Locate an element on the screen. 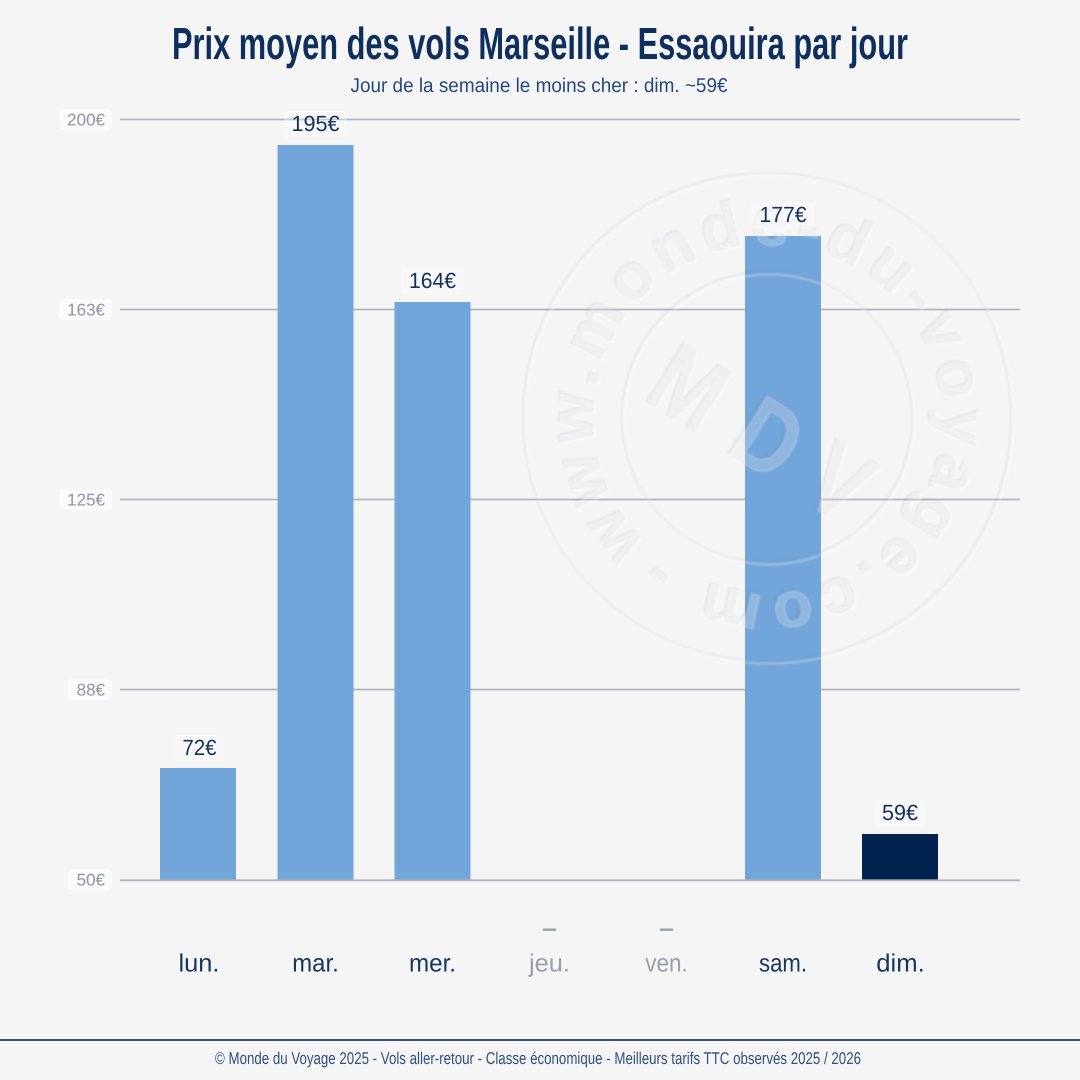 The height and width of the screenshot is (1080, 1080). svg-text: 50€ is located at coordinates (91, 880).